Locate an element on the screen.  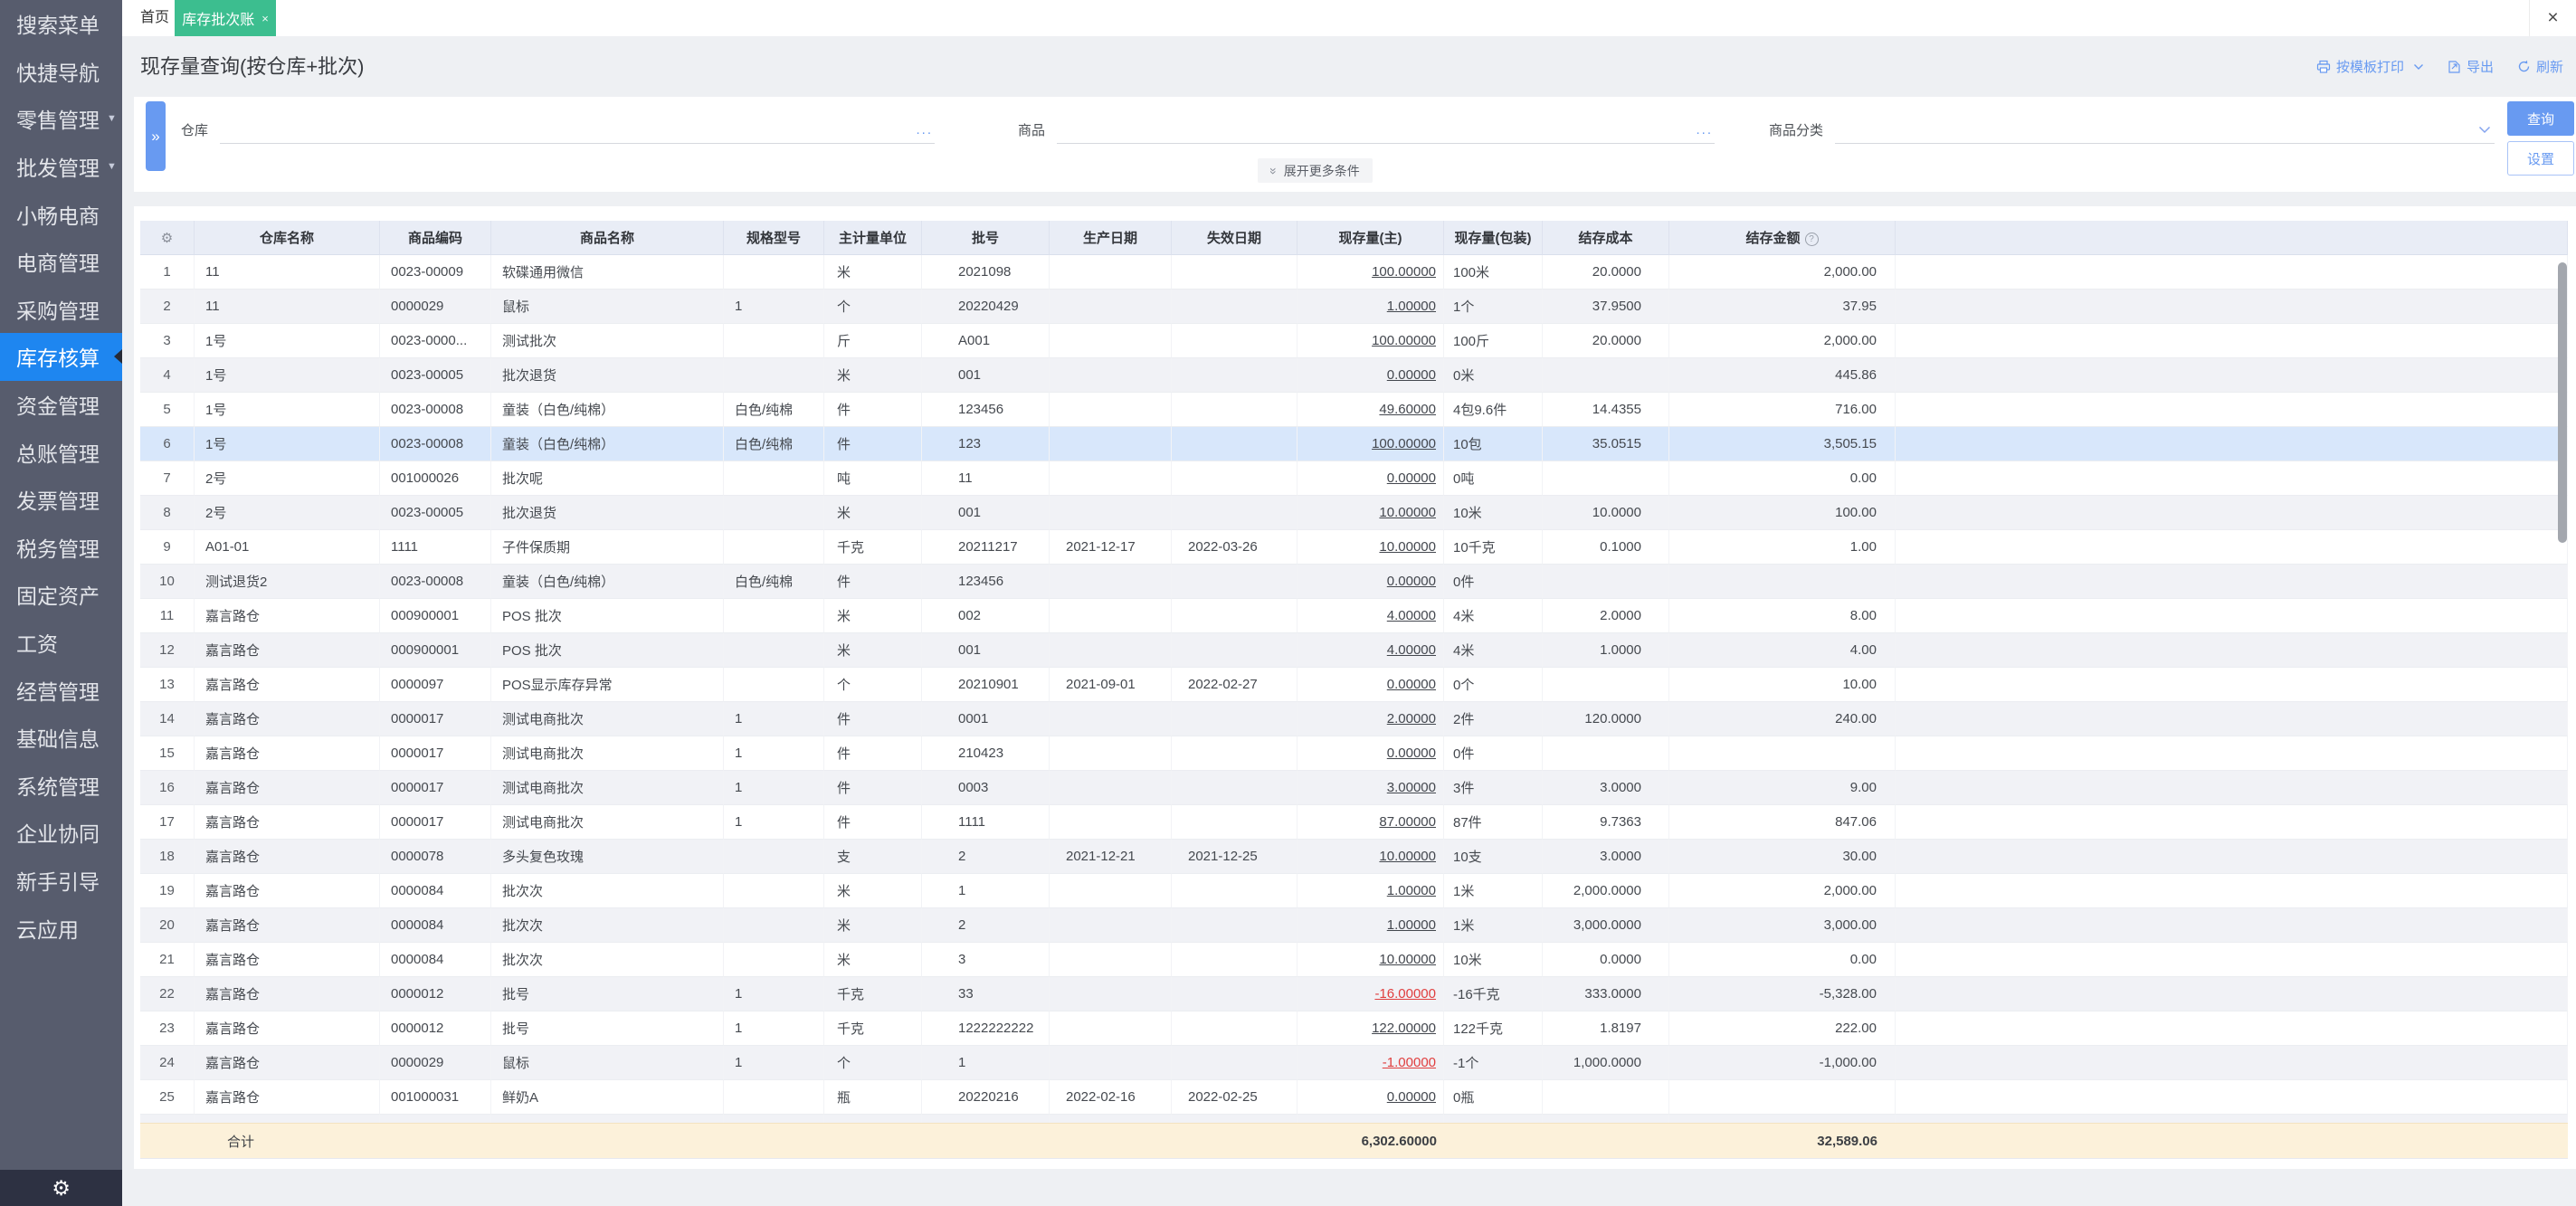
sidebar-item: 库存核算 is located at coordinates (61, 357).